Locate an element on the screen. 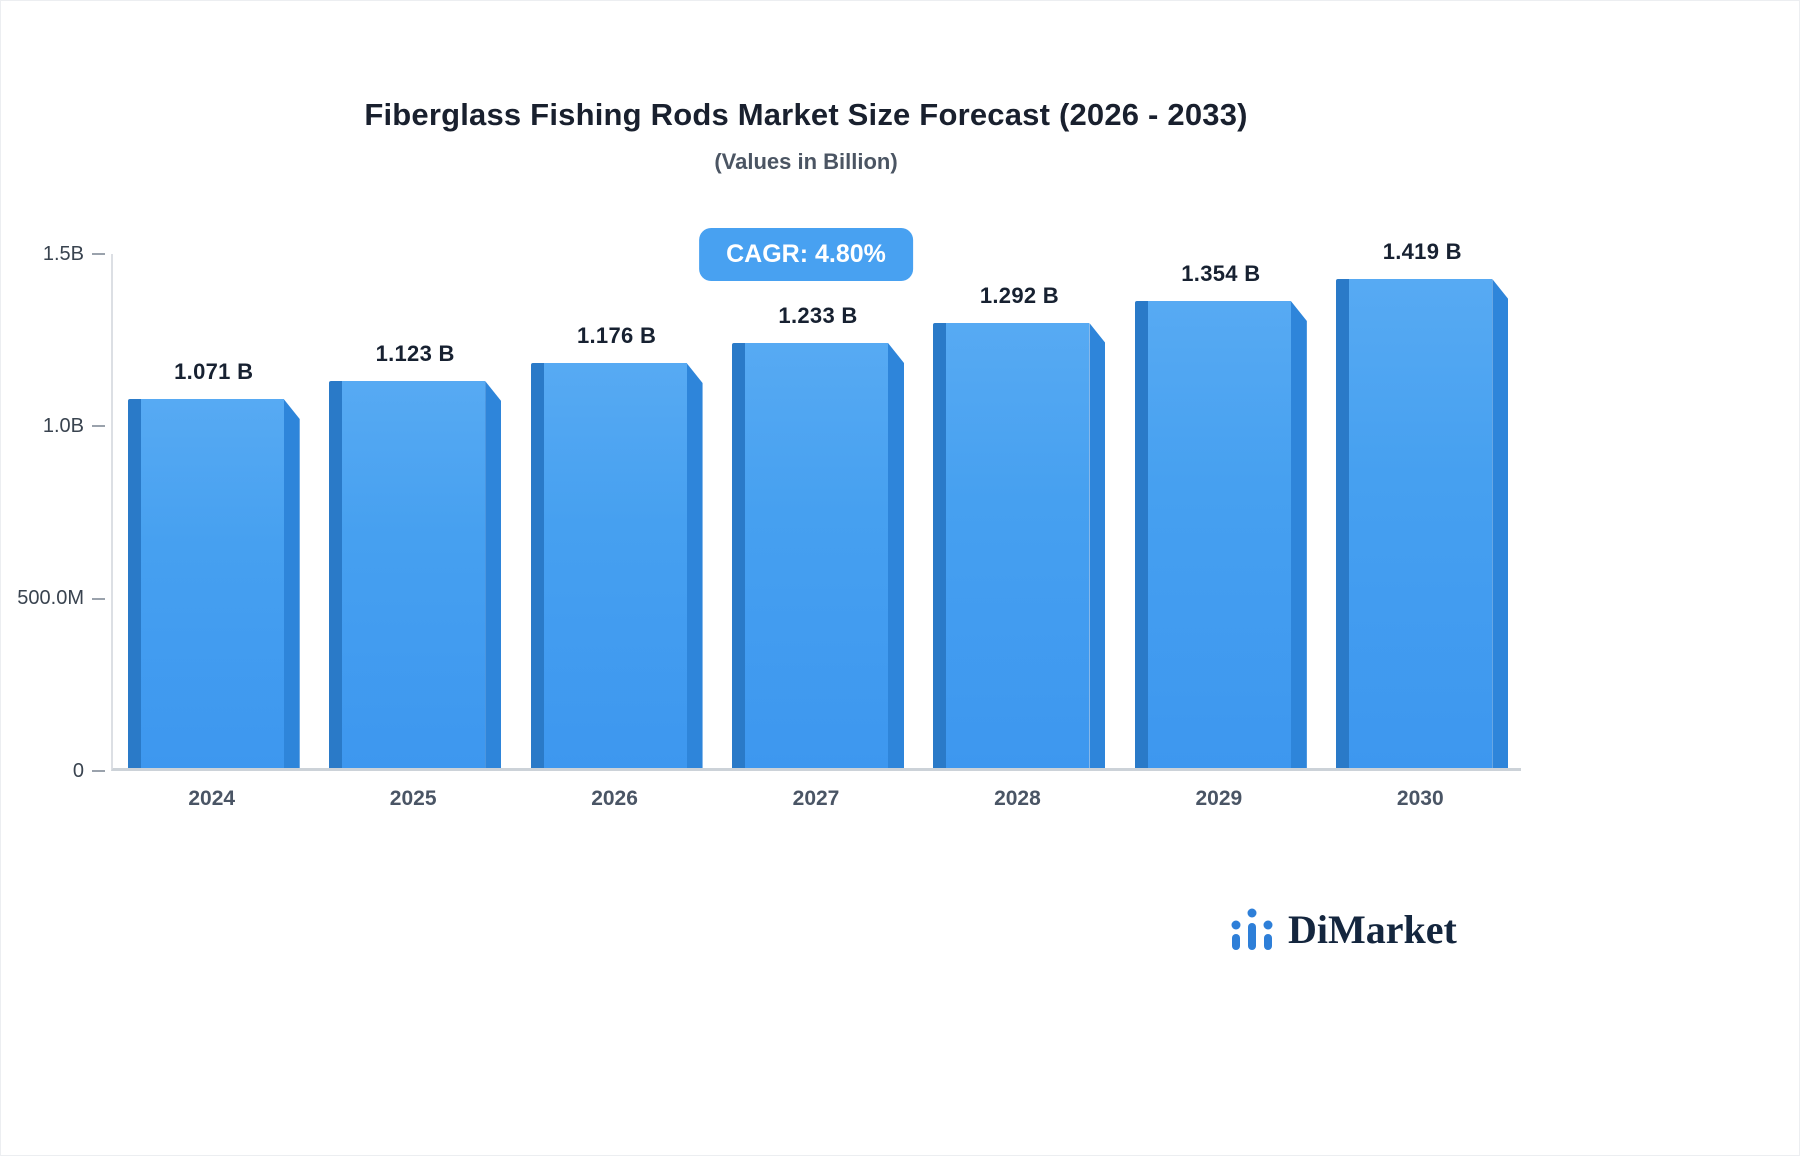  bar-value-label: 1.071 B is located at coordinates (214, 371).